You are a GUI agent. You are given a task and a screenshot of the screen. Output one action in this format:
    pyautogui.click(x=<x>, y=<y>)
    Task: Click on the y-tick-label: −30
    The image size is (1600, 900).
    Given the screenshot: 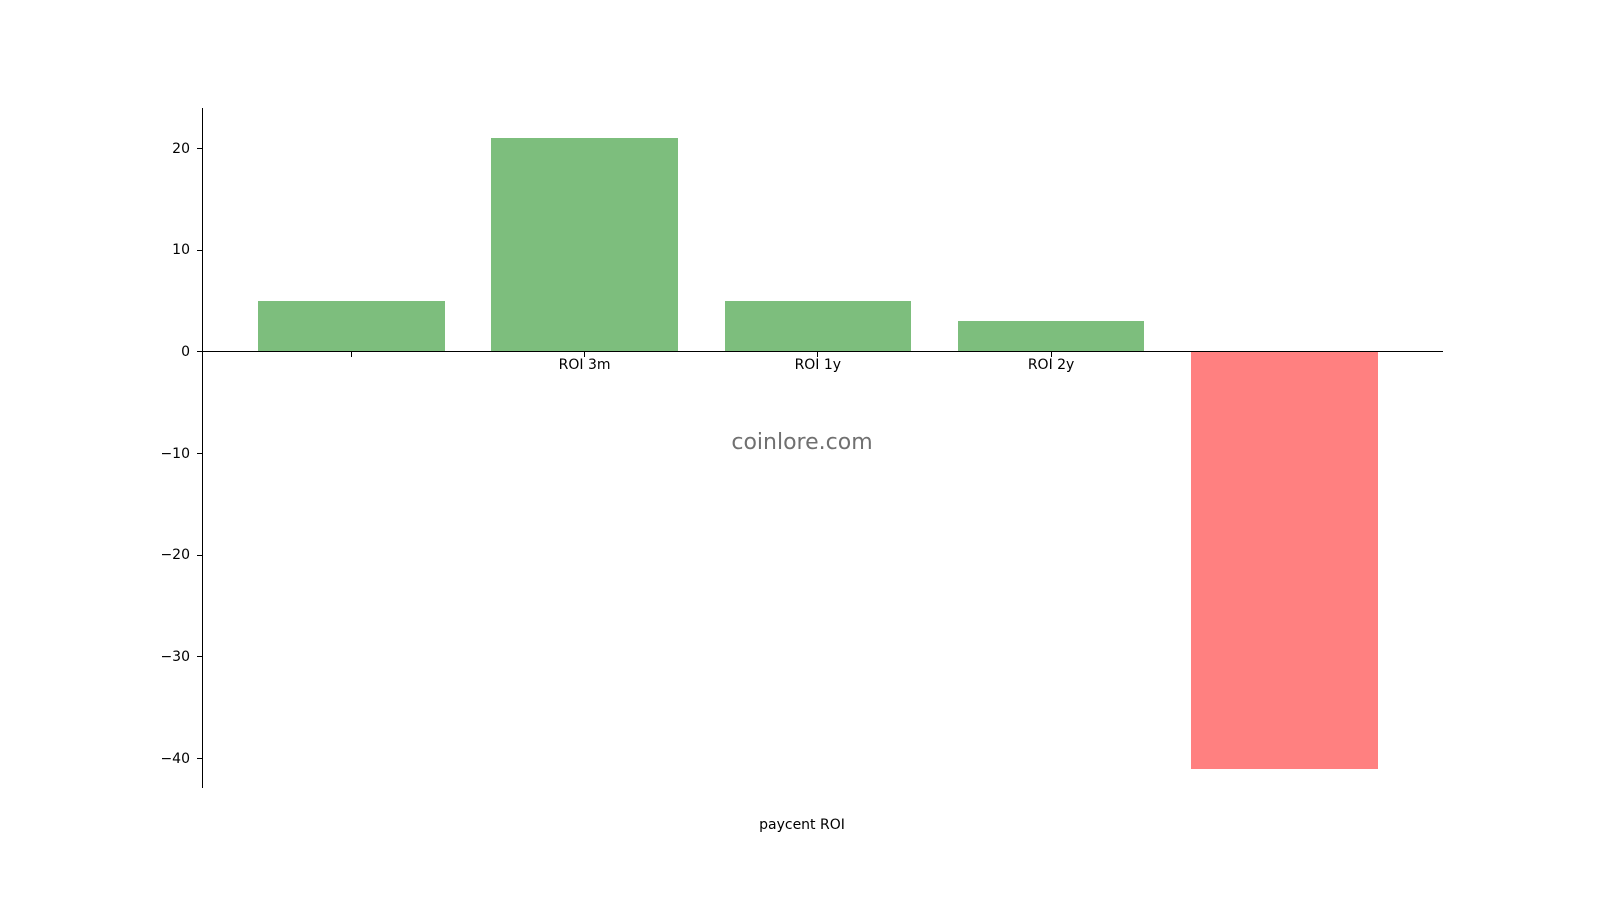 What is the action you would take?
    pyautogui.click(x=175, y=656)
    